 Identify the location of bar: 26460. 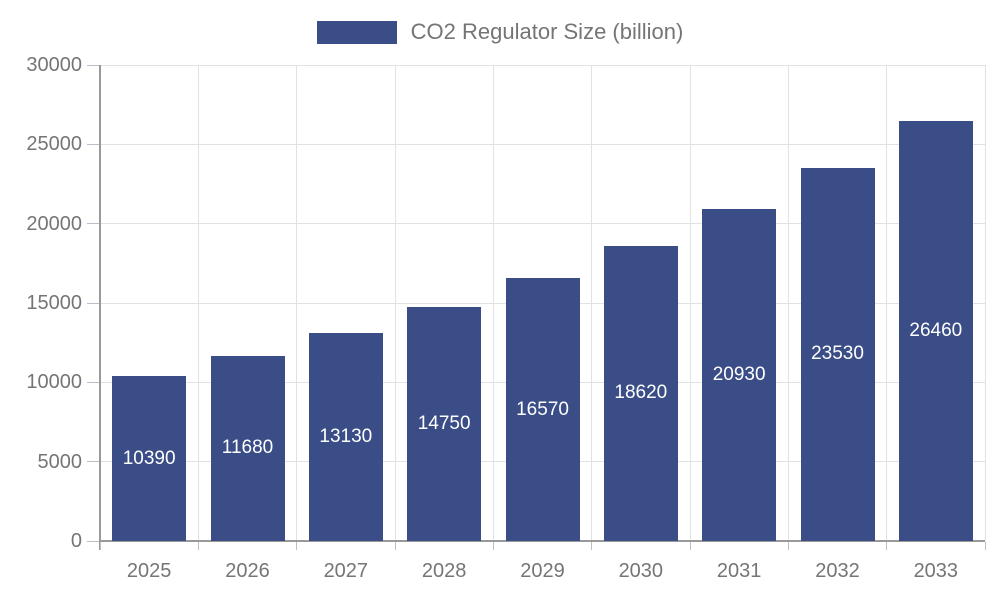
(935, 331).